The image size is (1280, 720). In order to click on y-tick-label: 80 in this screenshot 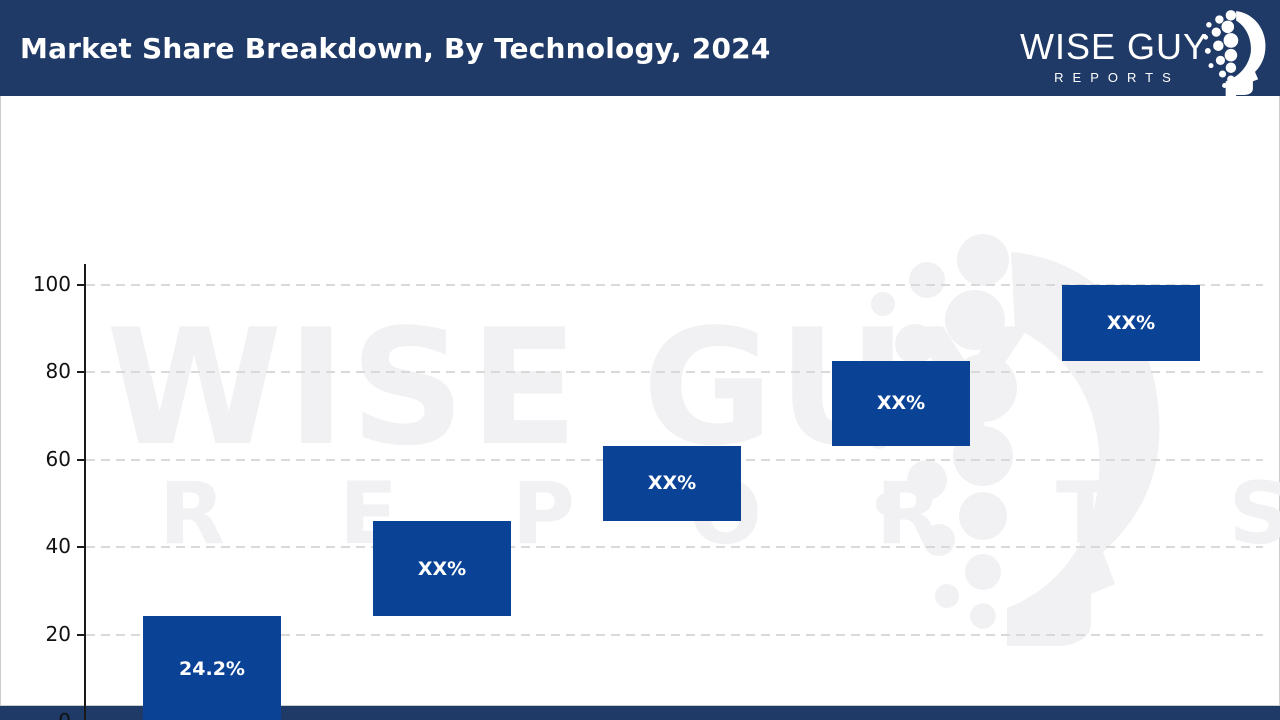, I will do `click(58, 371)`.